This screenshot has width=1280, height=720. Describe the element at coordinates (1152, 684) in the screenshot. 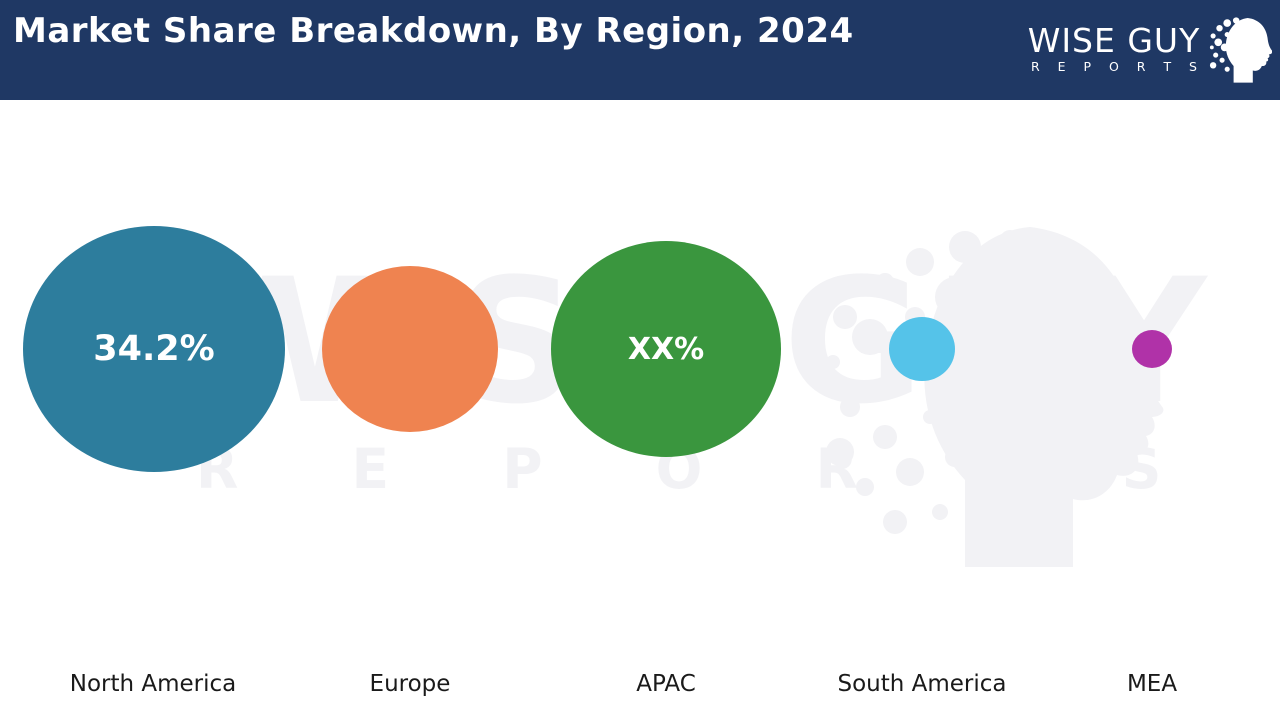

I see `category-label-mea: MEA` at that location.